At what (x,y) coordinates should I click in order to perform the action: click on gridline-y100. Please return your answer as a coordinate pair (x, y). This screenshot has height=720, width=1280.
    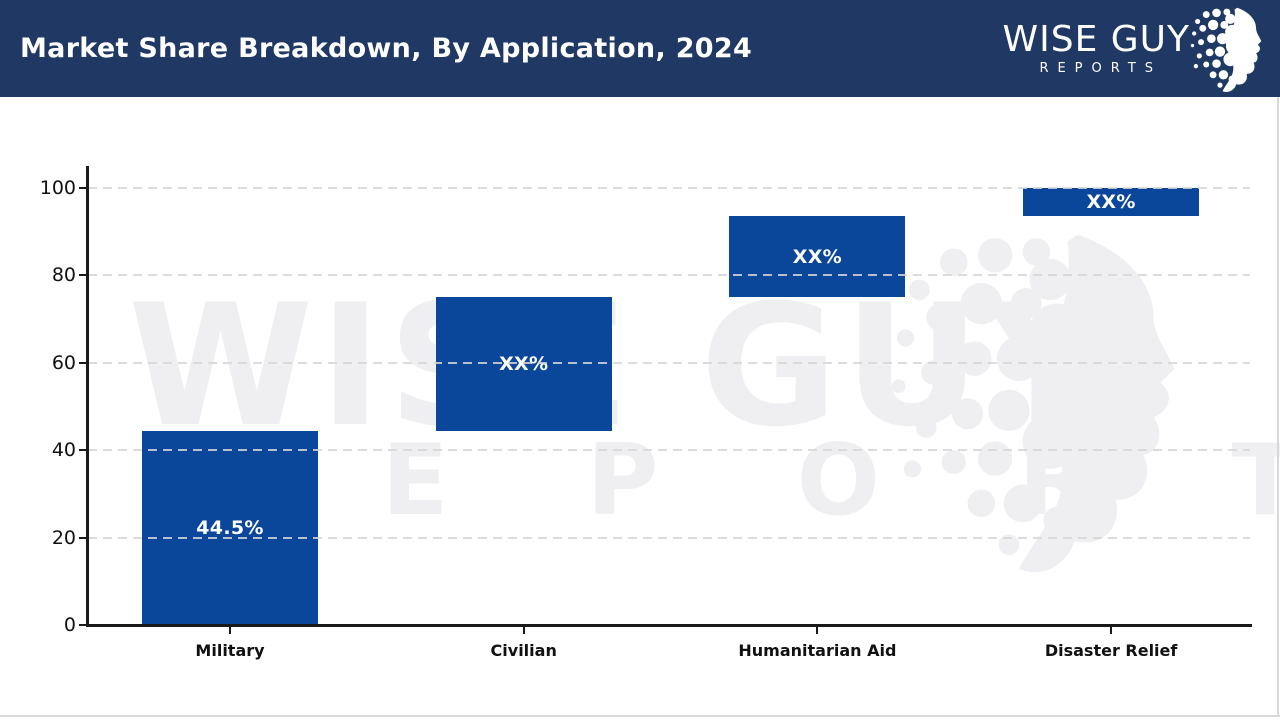
    Looking at the image, I should click on (669, 188).